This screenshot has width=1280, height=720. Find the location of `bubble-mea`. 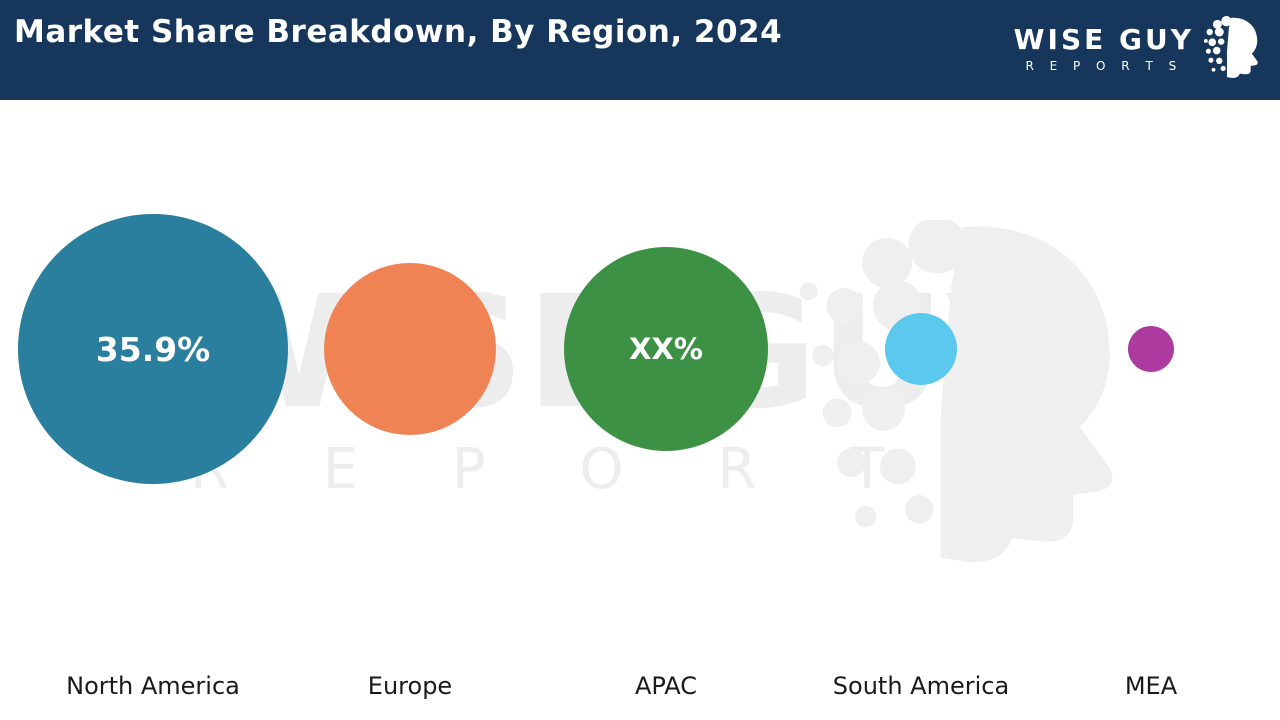

bubble-mea is located at coordinates (1151, 349).